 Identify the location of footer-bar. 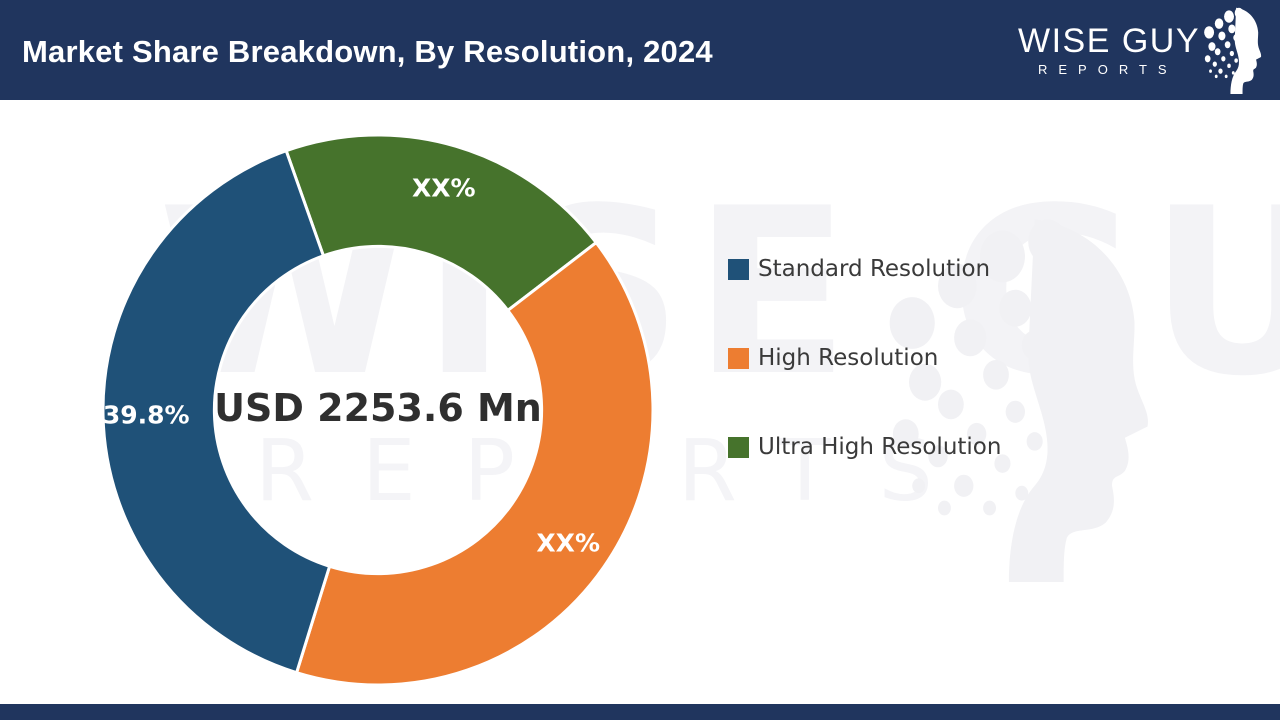
(640, 712).